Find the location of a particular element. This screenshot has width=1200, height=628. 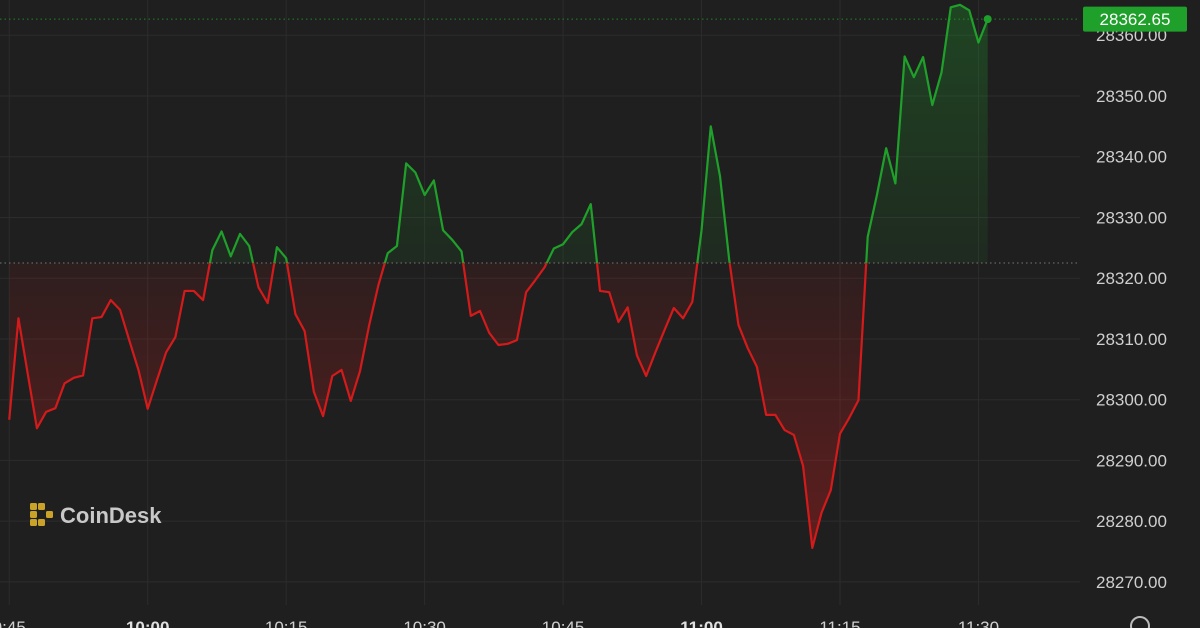

y-tick-label: 28310.00 is located at coordinates (1131, 339).